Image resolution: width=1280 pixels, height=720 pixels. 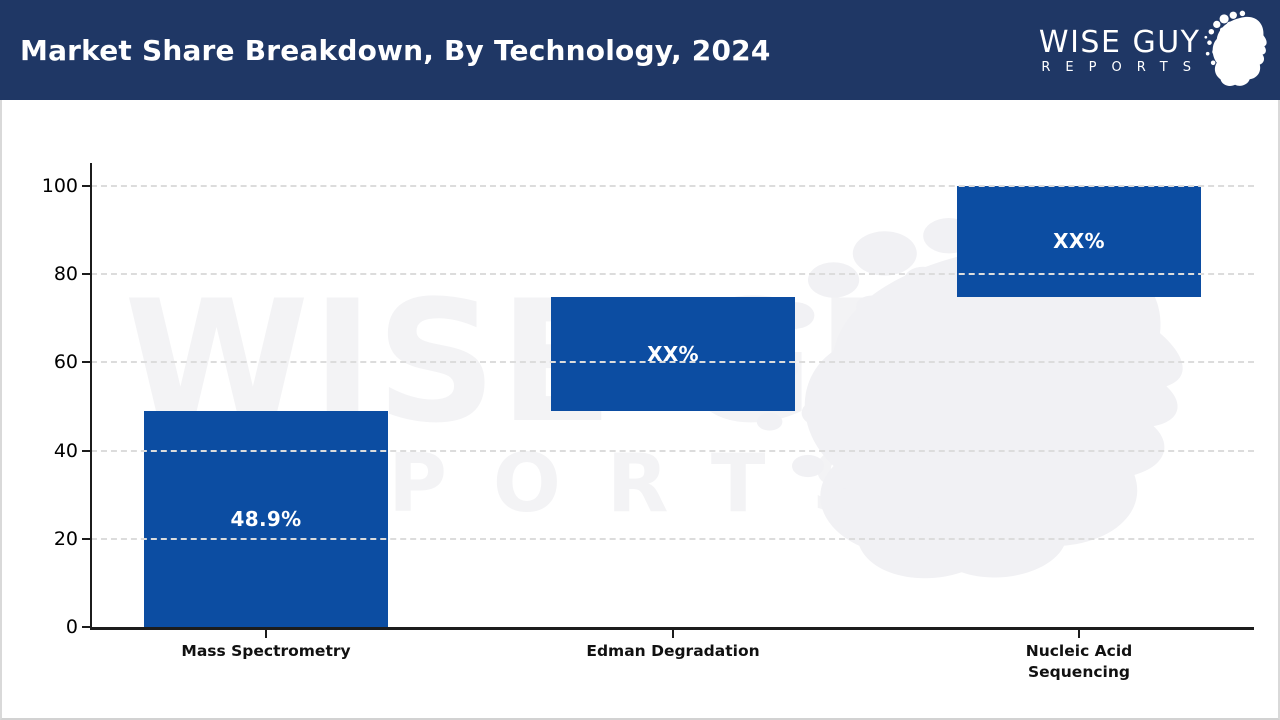 I want to click on y-axis-line, so click(x=91, y=396).